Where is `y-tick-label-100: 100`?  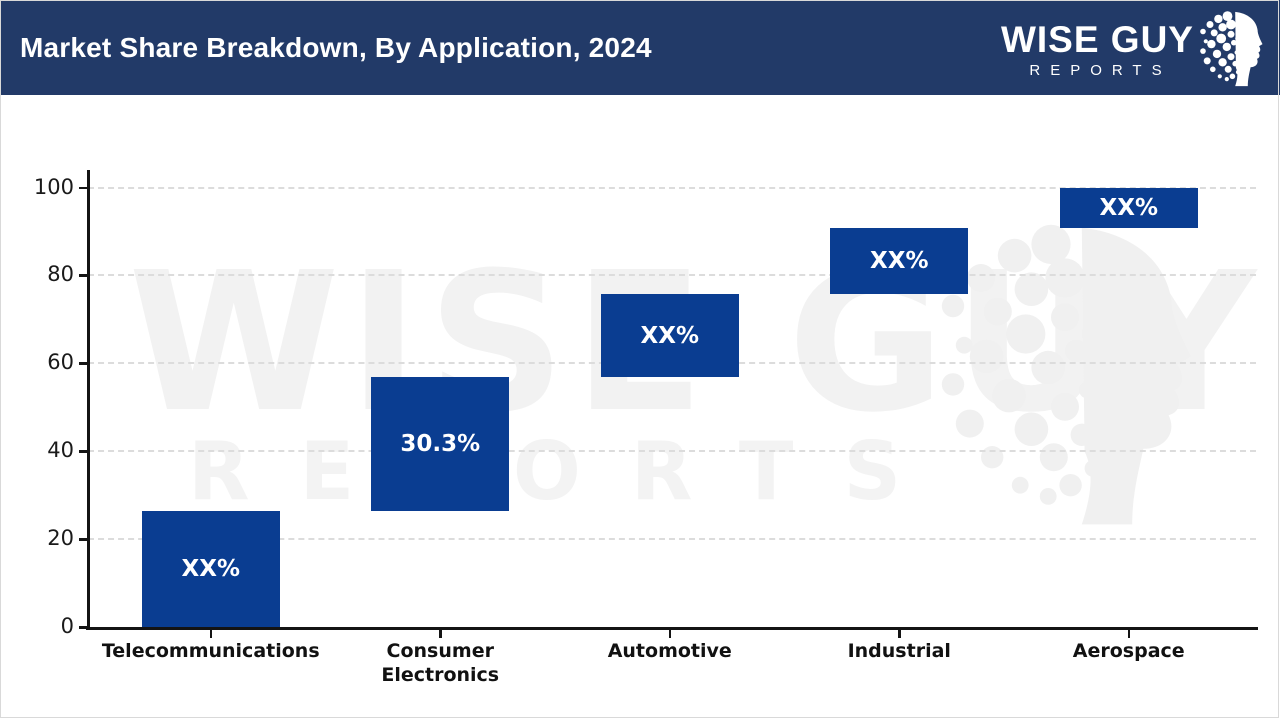 y-tick-label-100: 100 is located at coordinates (53, 186).